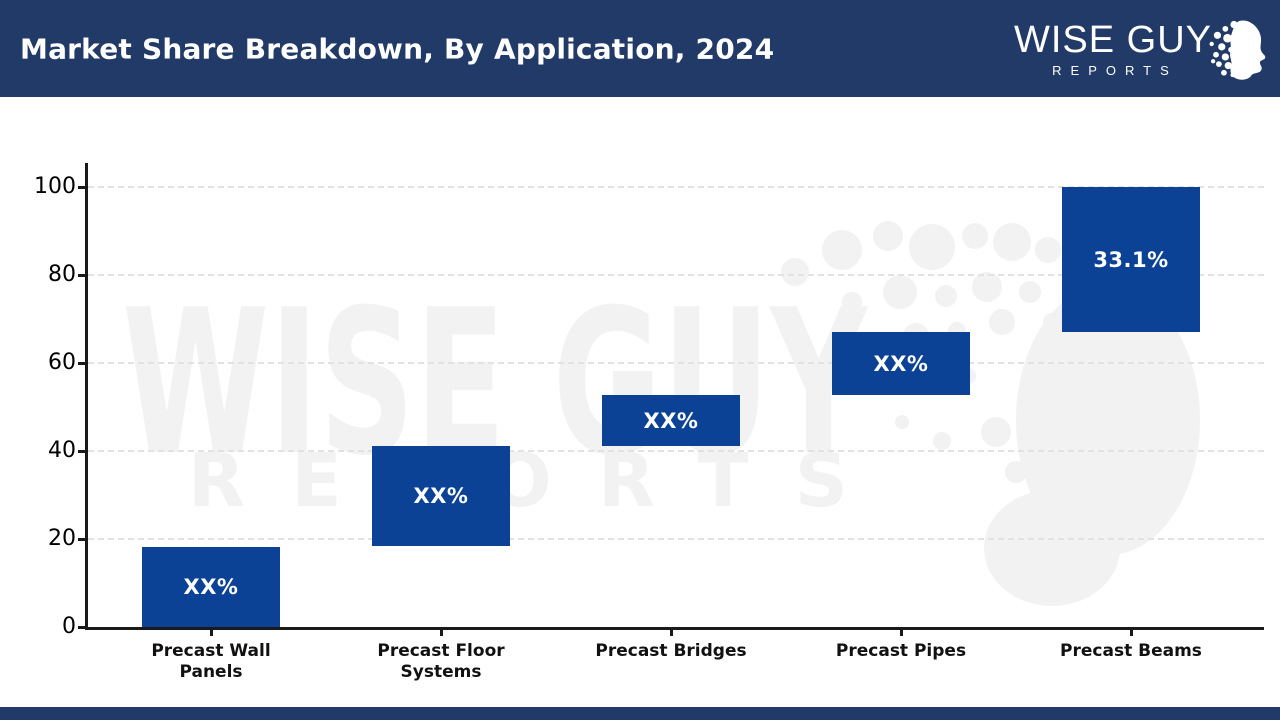  What do you see at coordinates (1112, 40) in the screenshot?
I see `brand-name: WISE GUY` at bounding box center [1112, 40].